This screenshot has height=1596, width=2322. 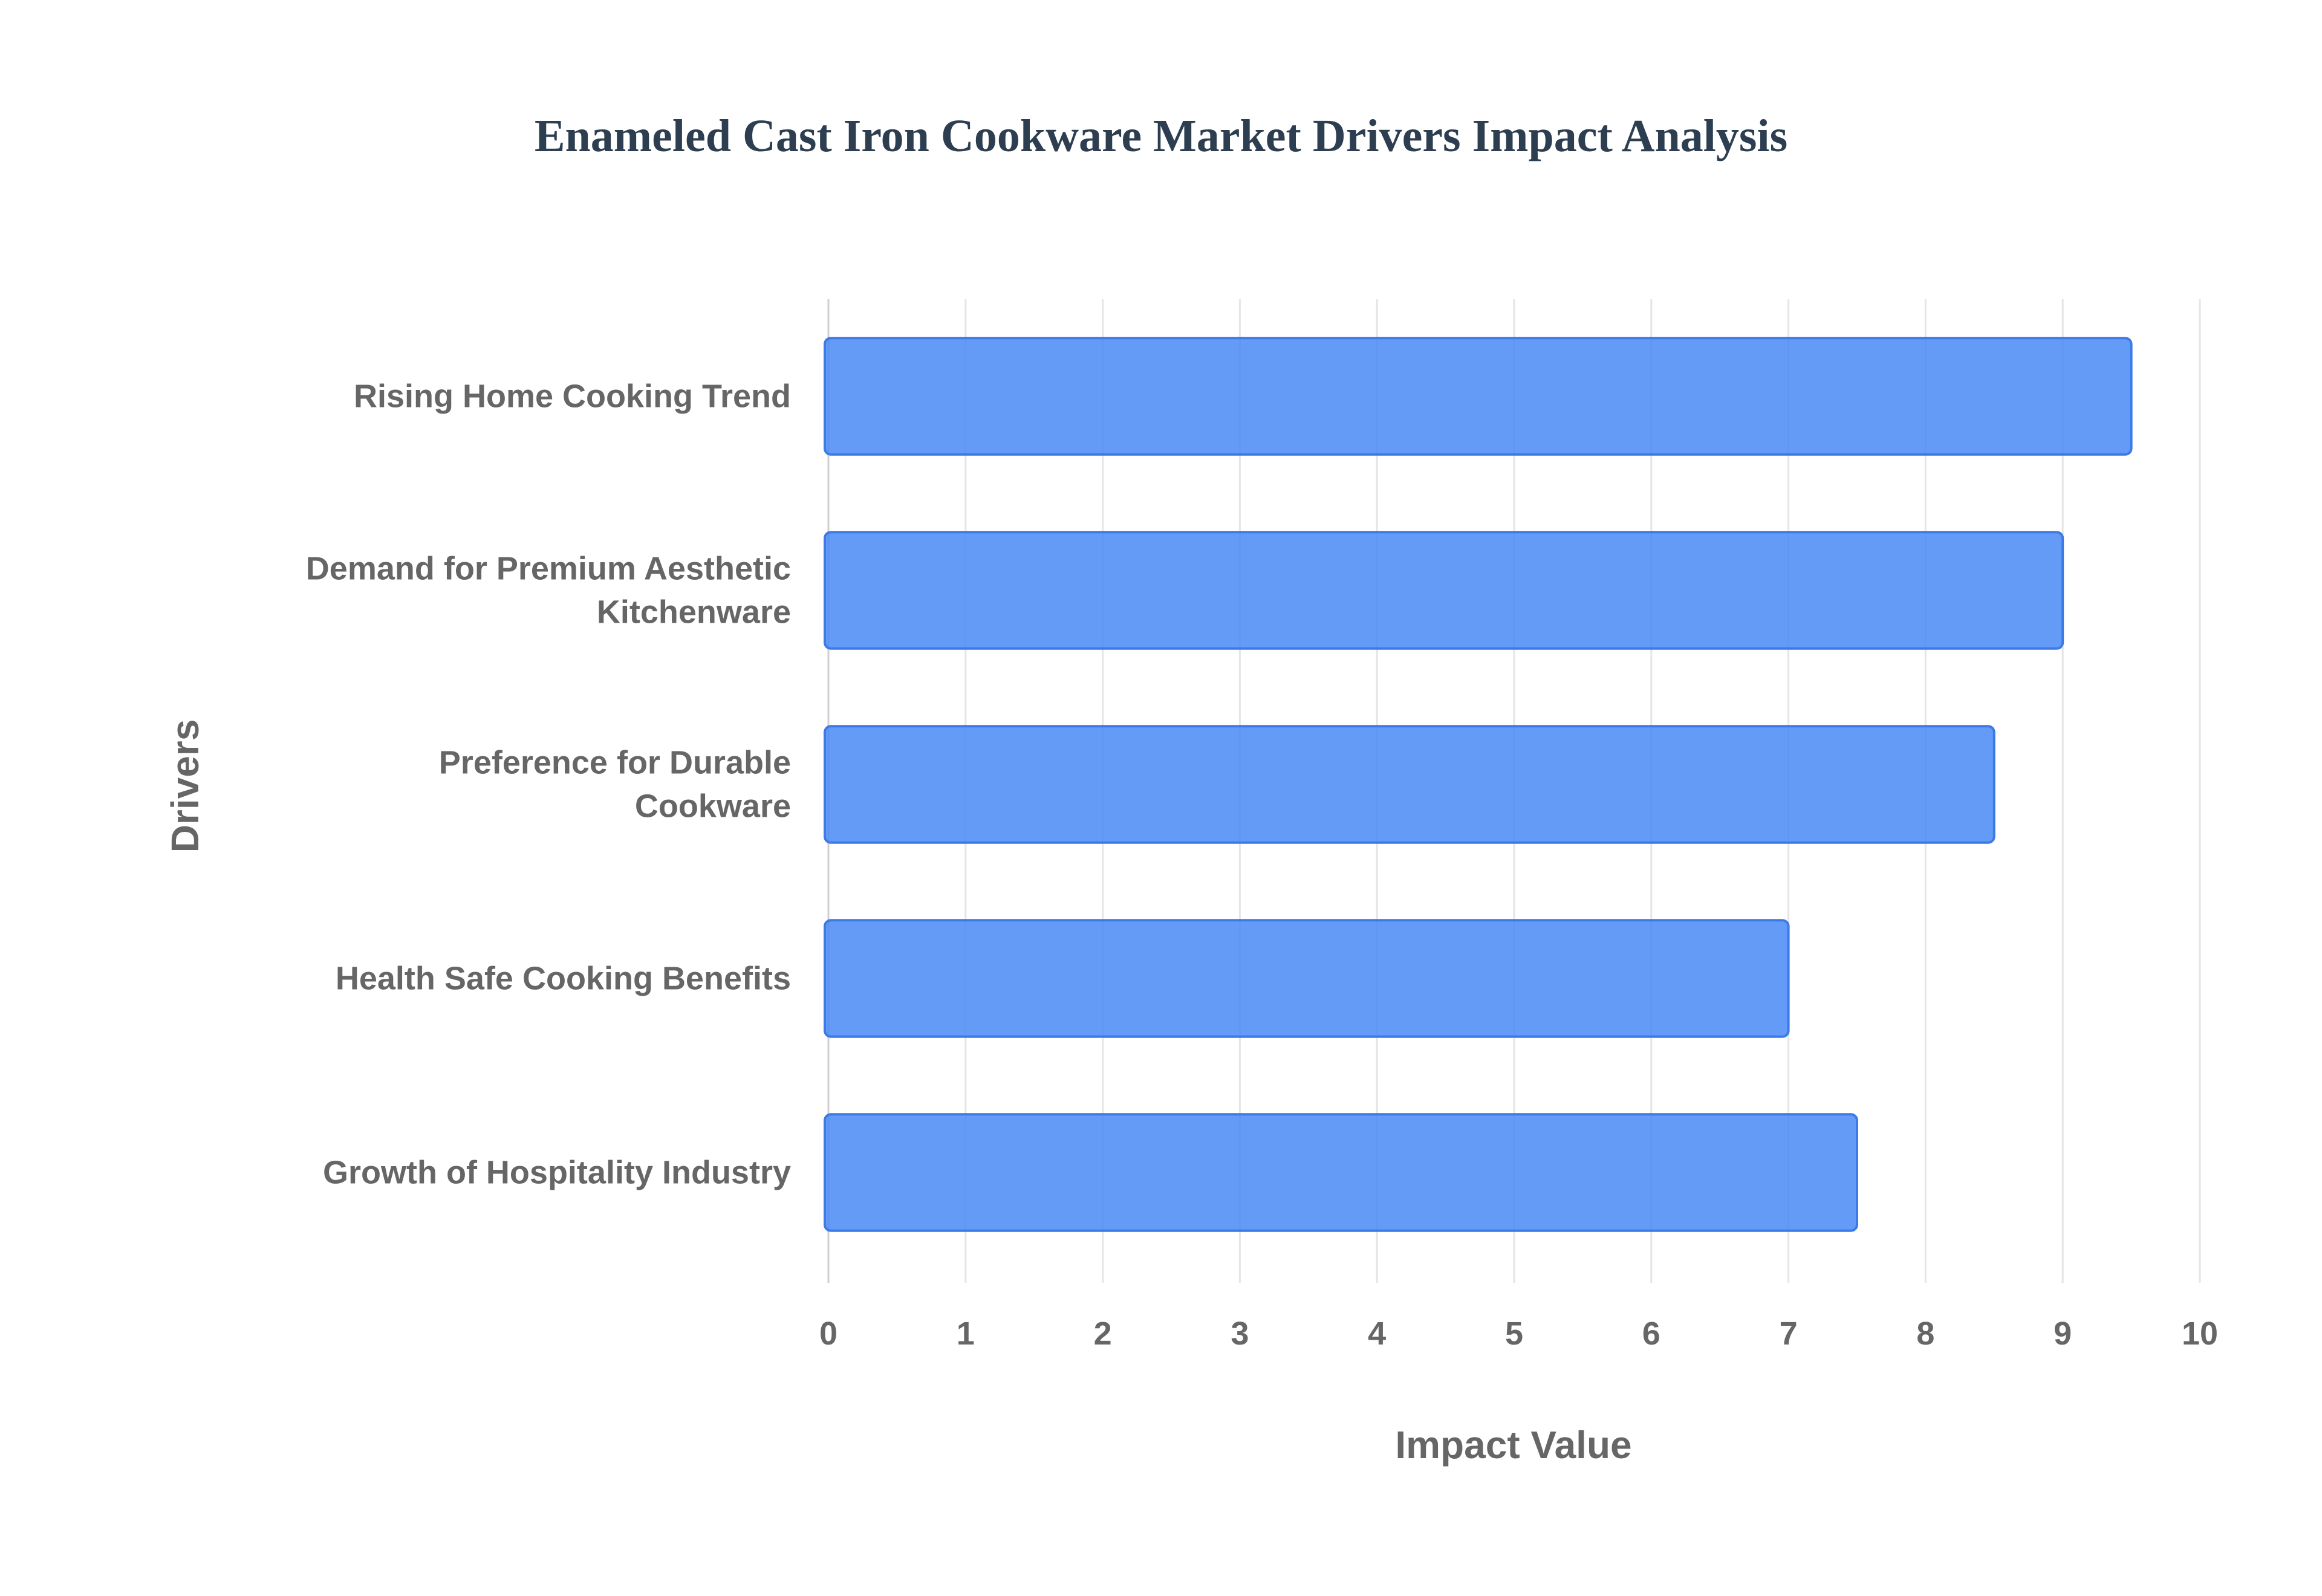 I want to click on x-tick-label-4: 4, so click(x=1377, y=1333).